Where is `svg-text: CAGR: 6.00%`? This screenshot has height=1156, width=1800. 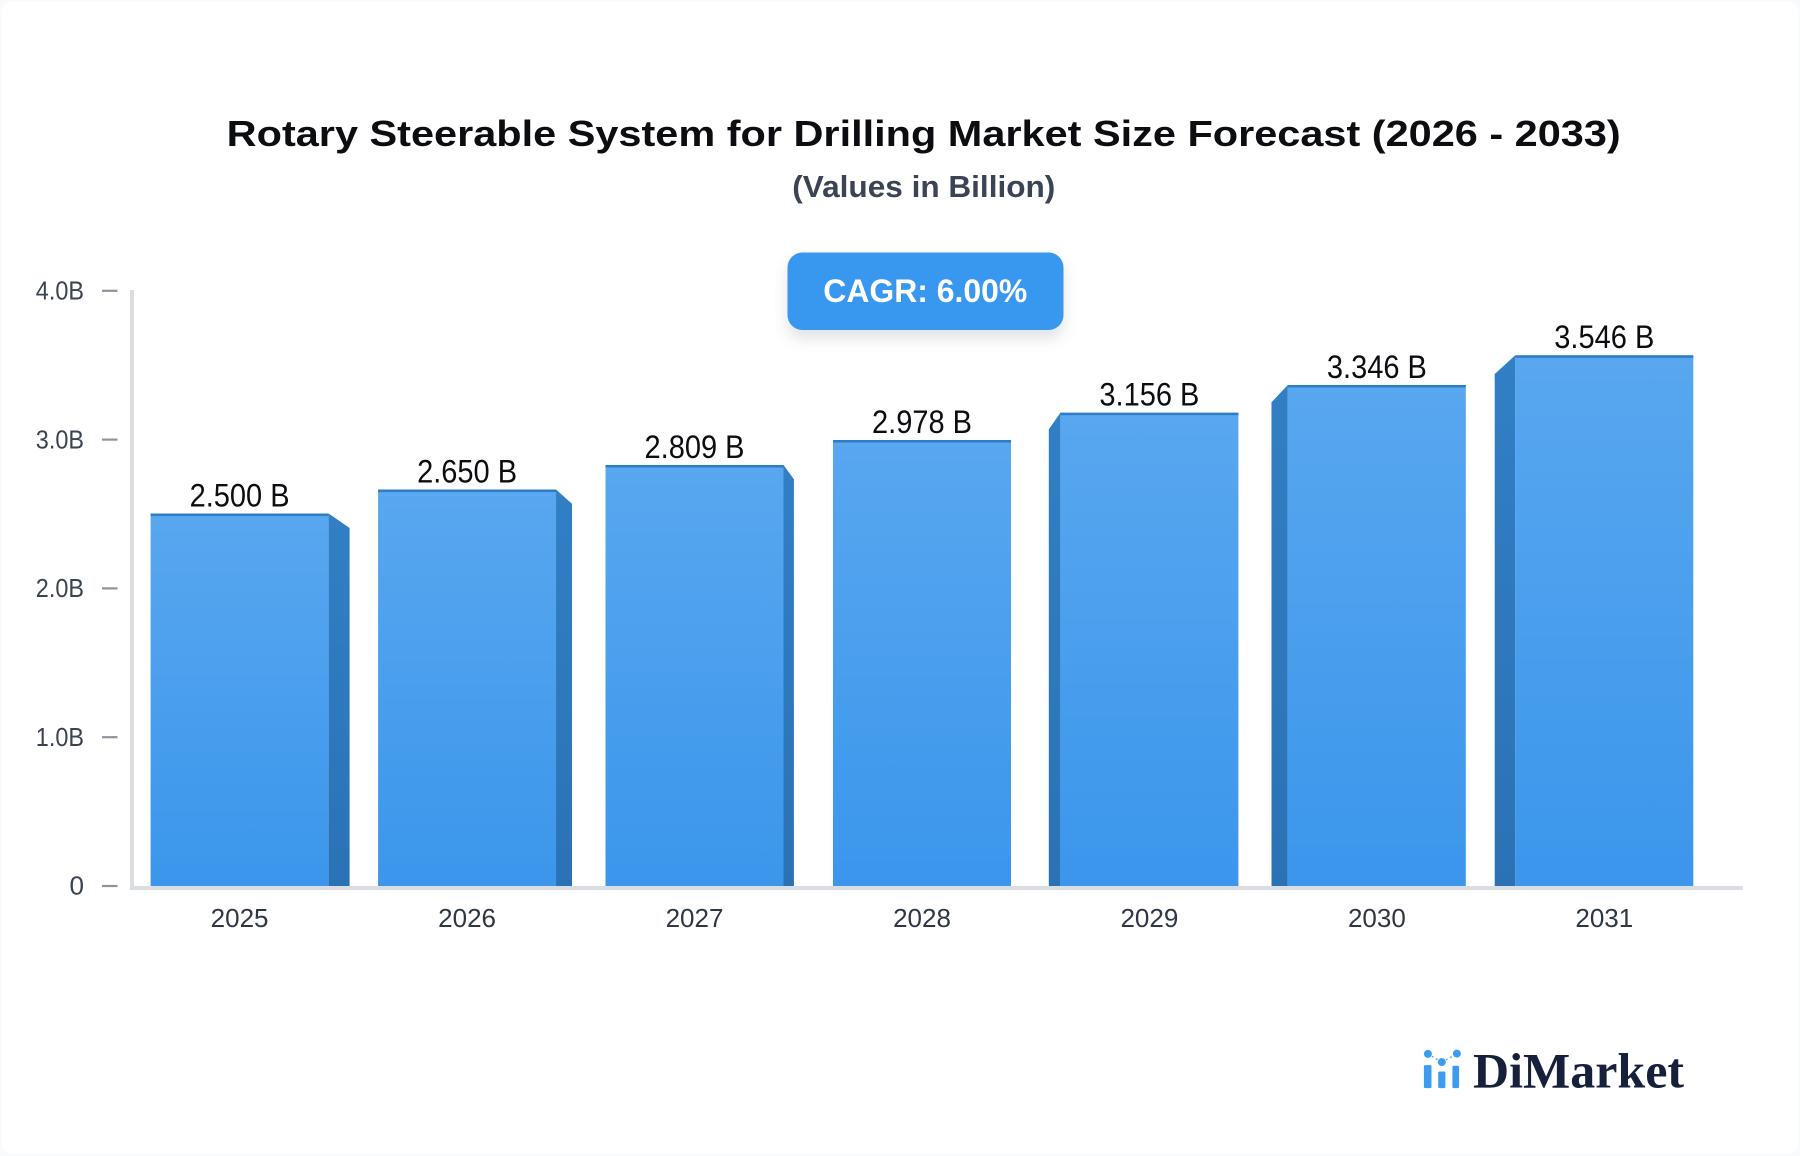
svg-text: CAGR: 6.00% is located at coordinates (925, 291).